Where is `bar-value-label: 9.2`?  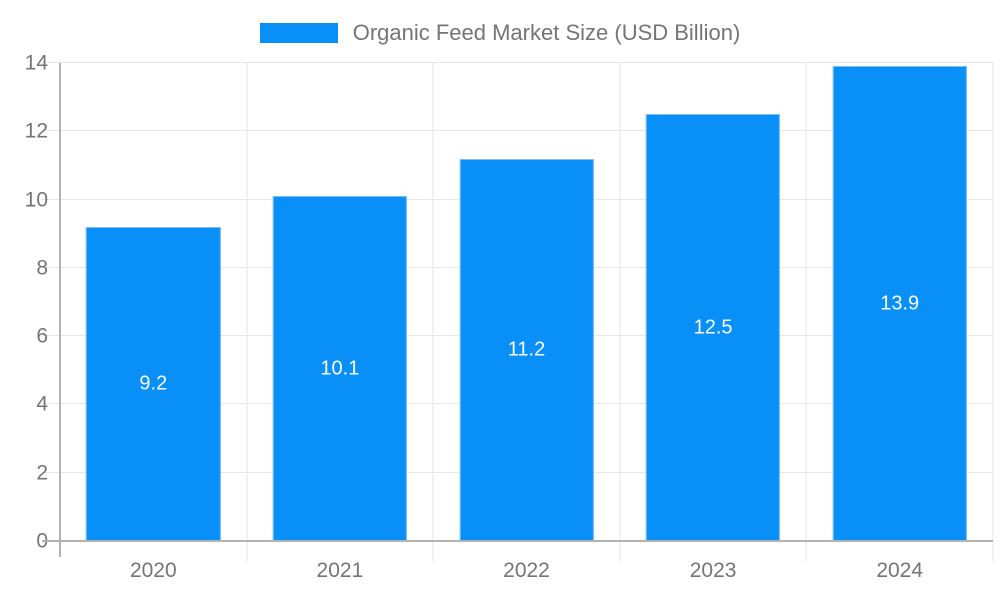
bar-value-label: 9.2 is located at coordinates (153, 383).